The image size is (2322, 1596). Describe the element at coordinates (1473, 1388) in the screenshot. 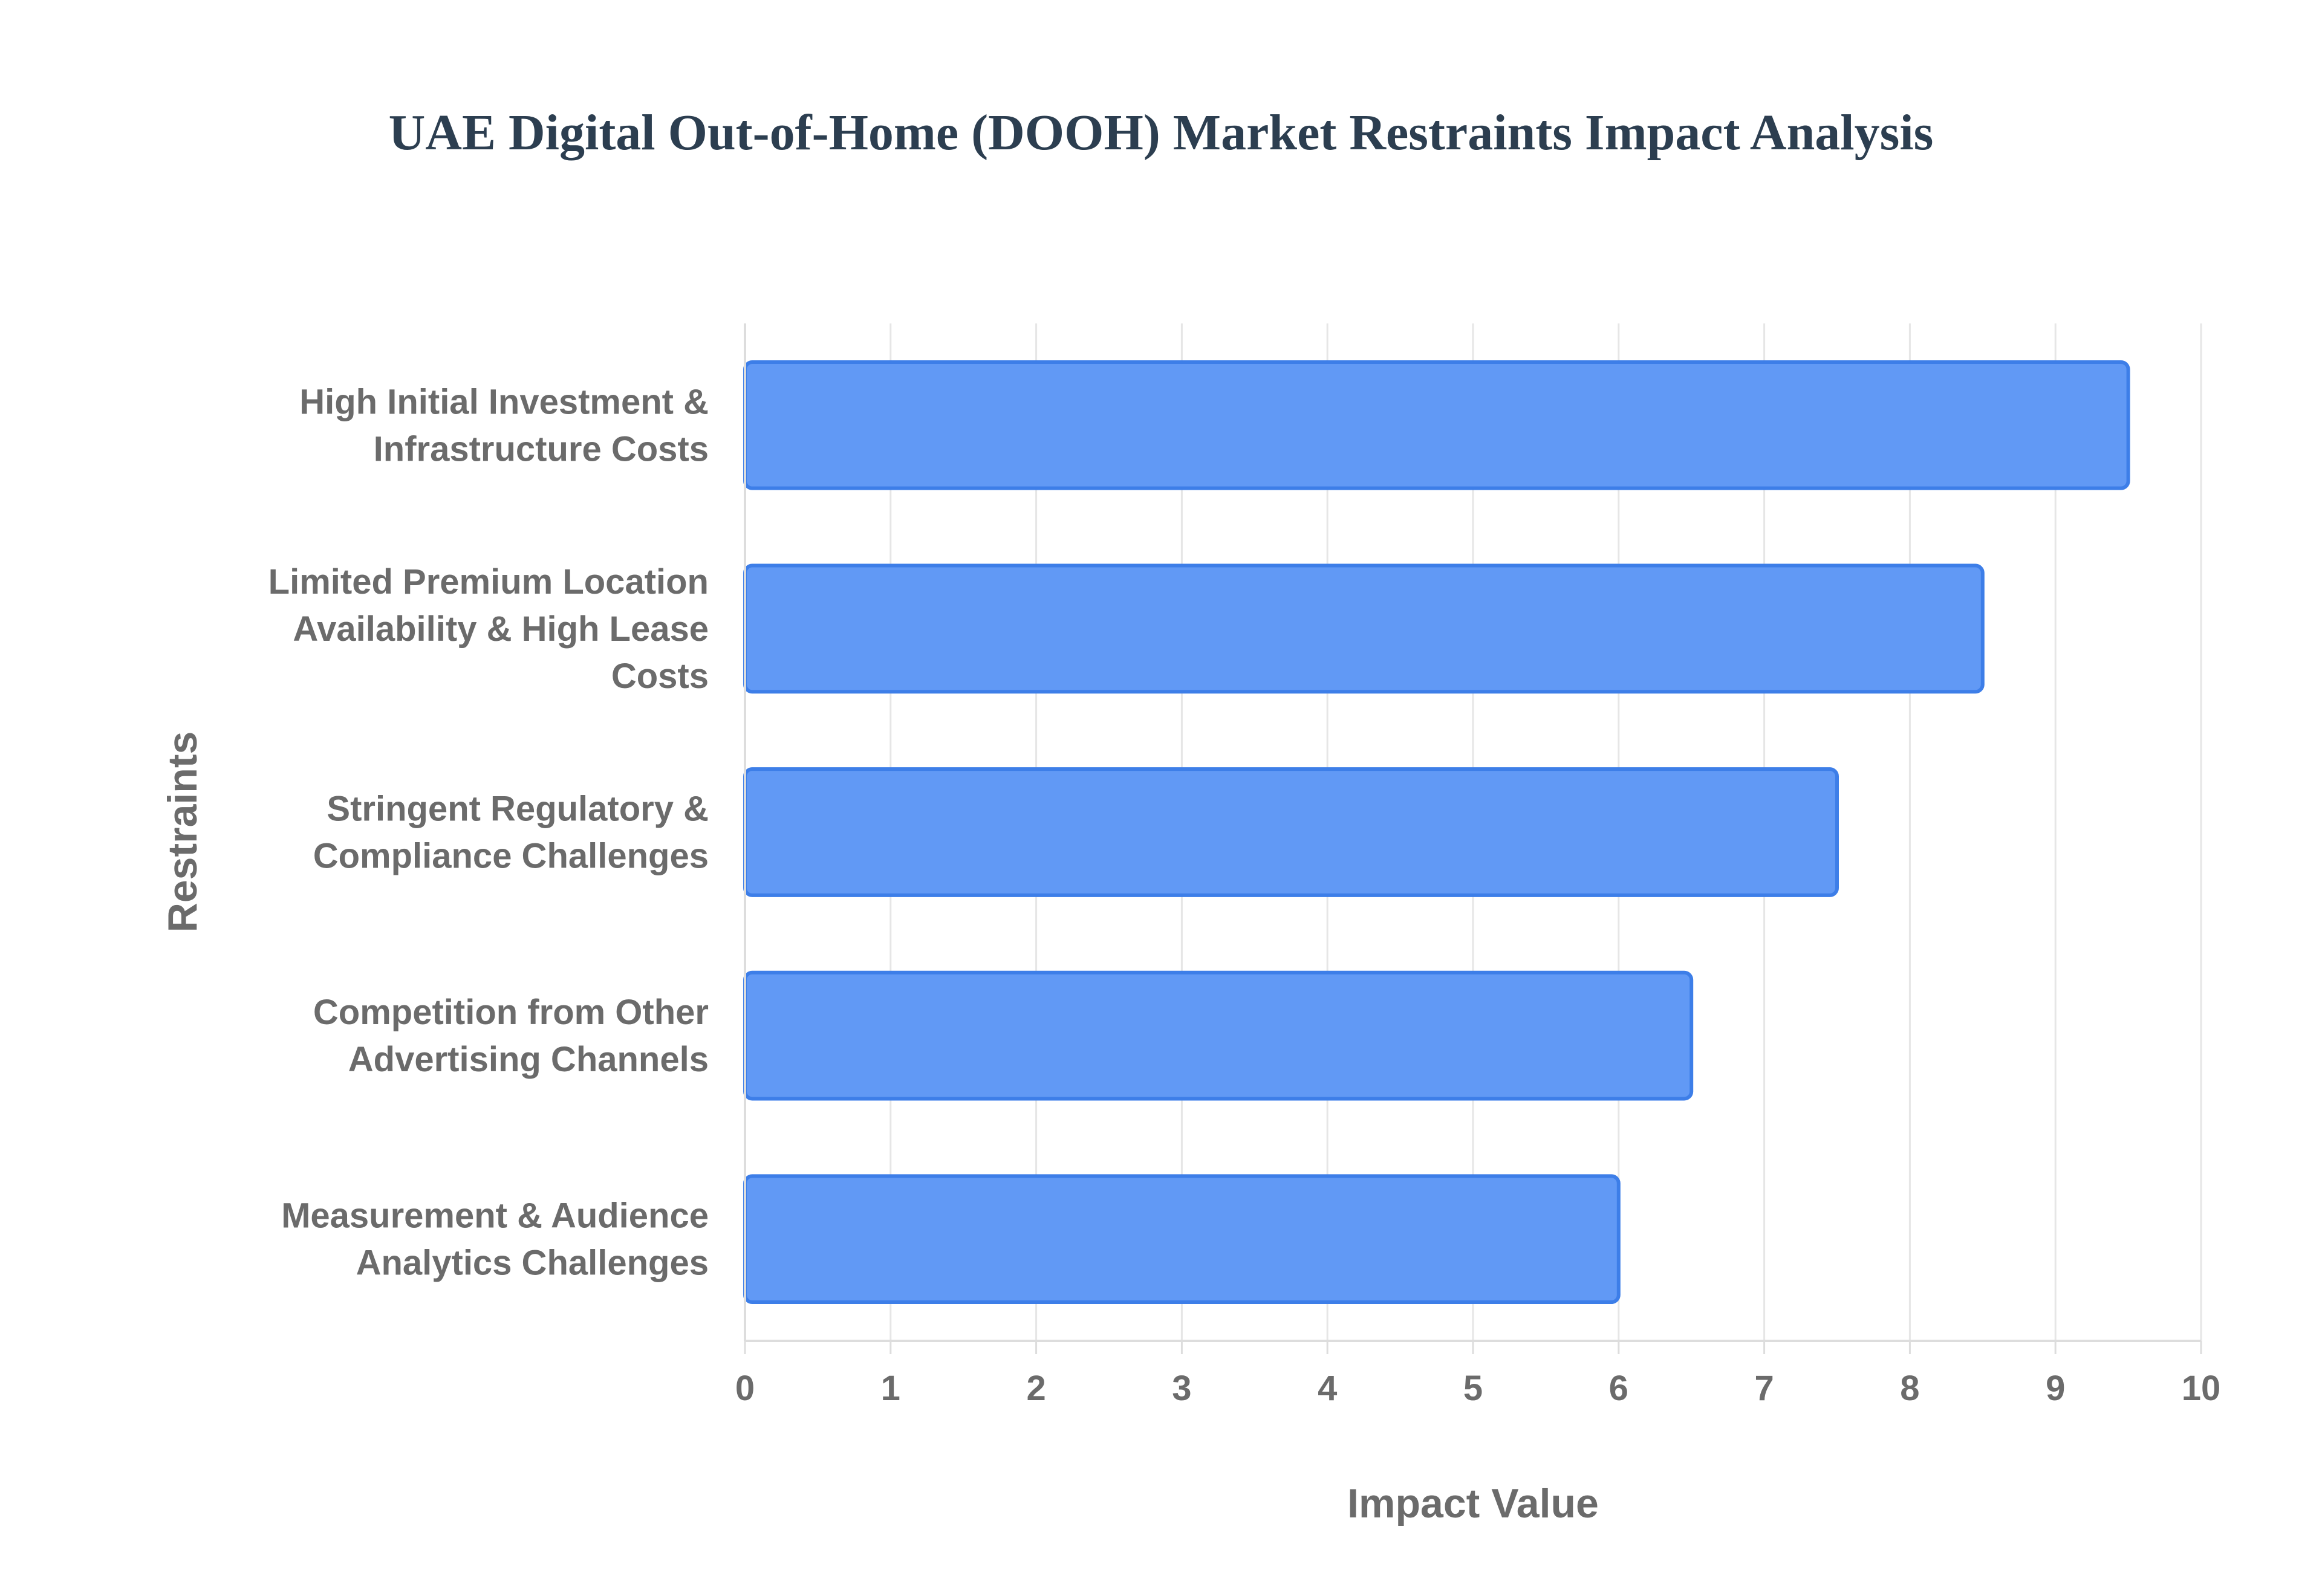

I see `x-tick-label: 5` at that location.